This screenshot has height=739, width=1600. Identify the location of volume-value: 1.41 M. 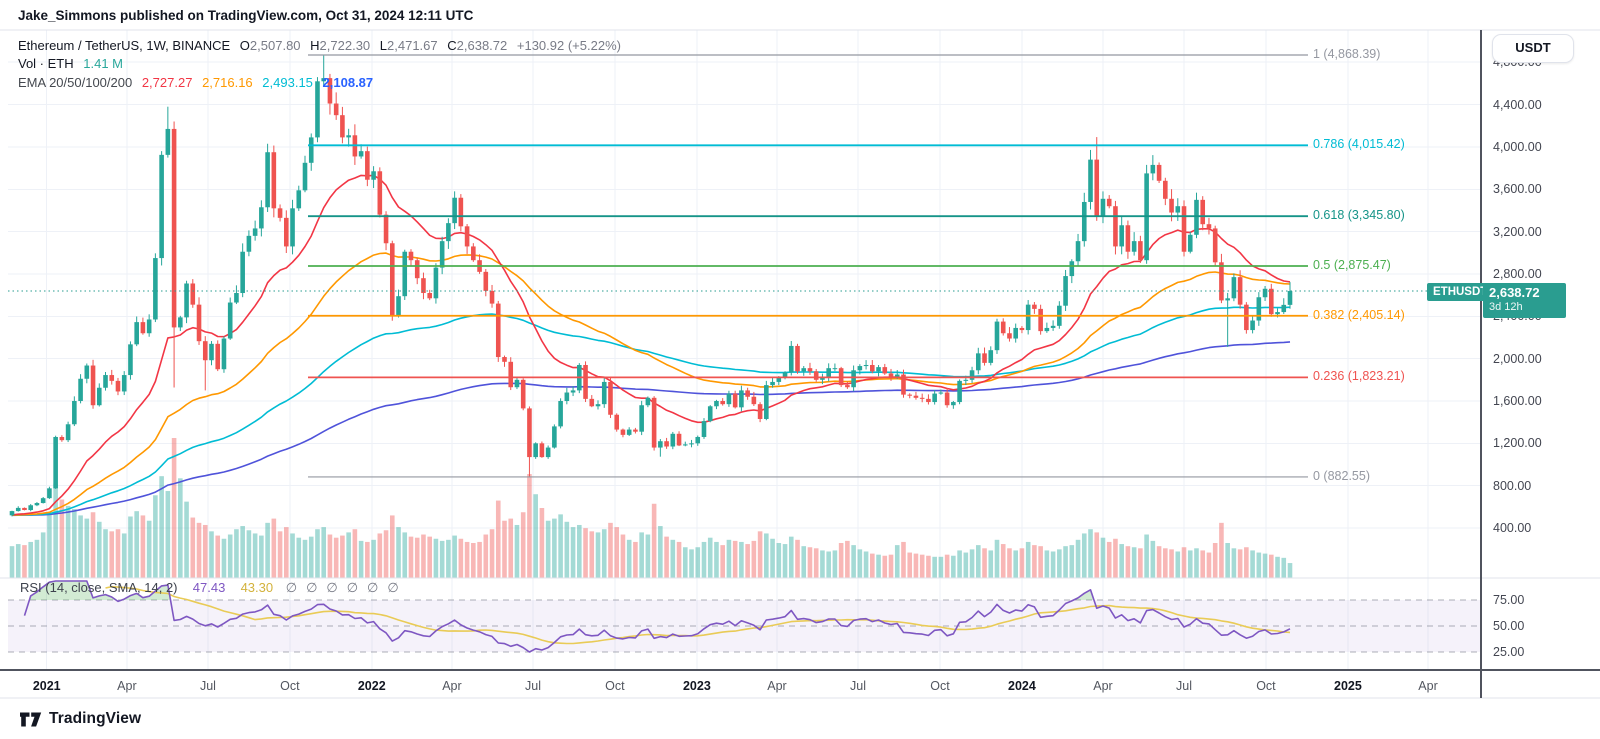
(103, 63).